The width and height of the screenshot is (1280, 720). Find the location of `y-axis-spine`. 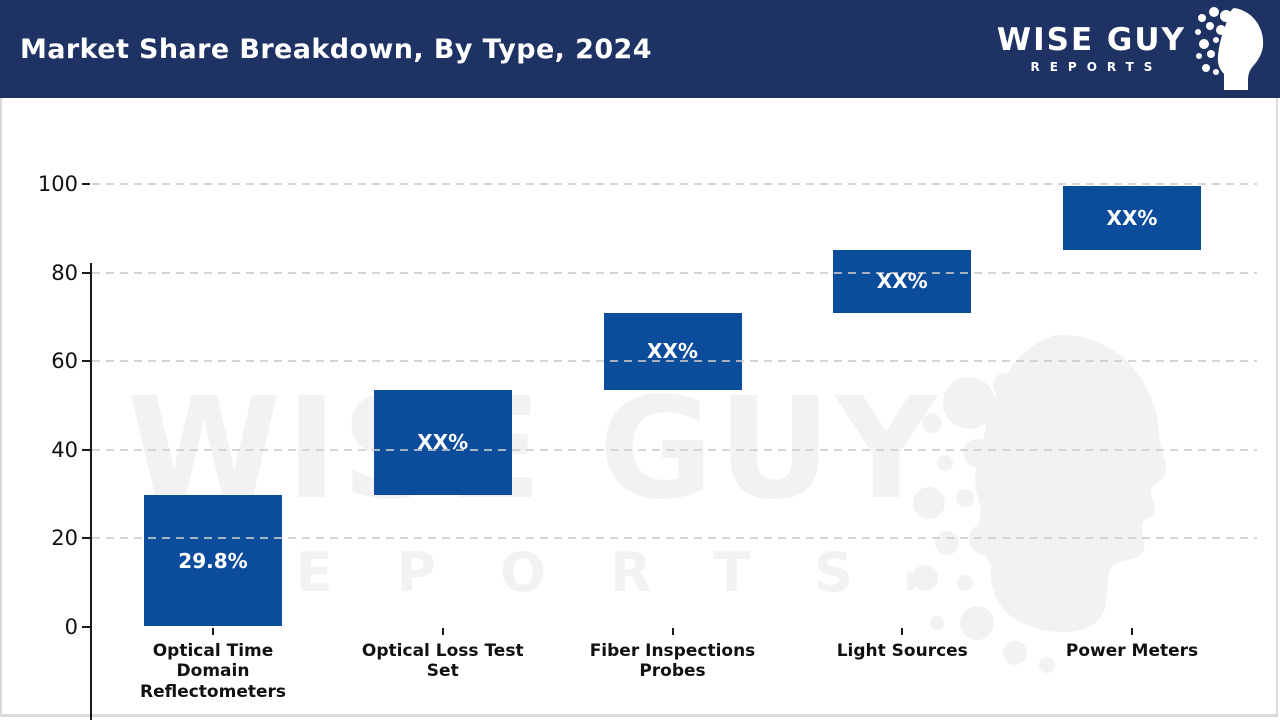

y-axis-spine is located at coordinates (91, 491).